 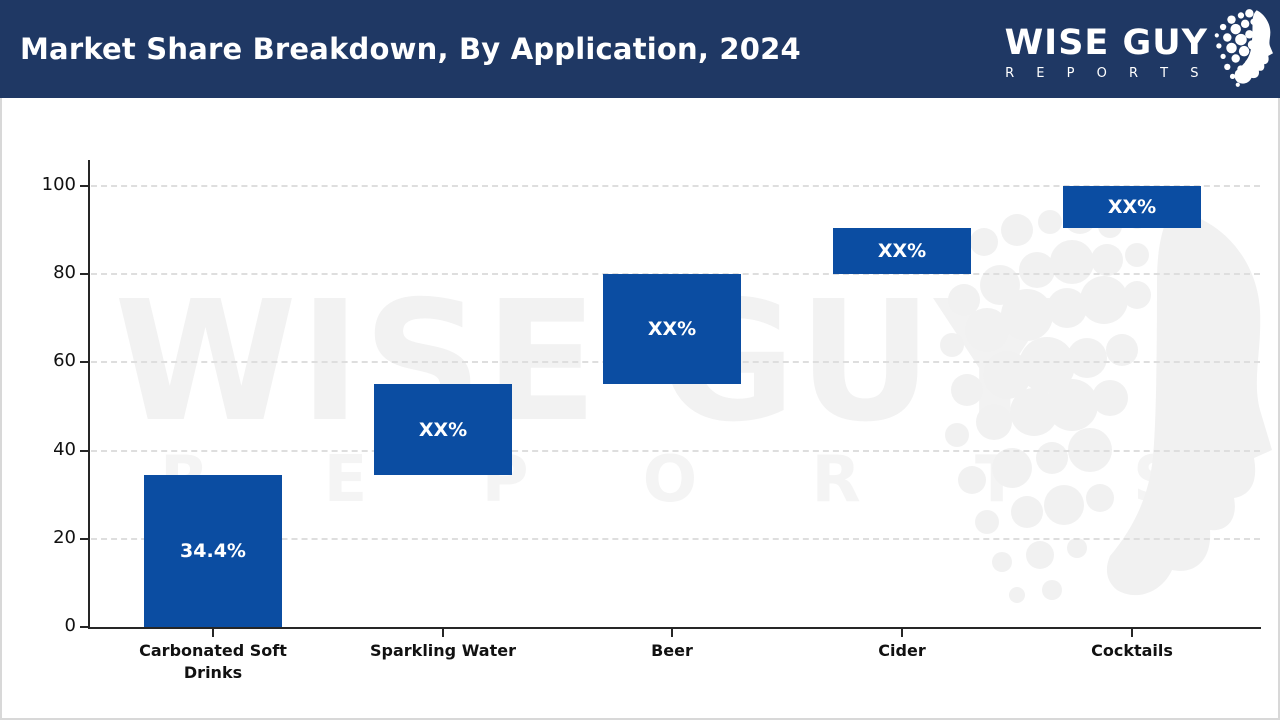 I want to click on bar: 34.4%, so click(x=213, y=551).